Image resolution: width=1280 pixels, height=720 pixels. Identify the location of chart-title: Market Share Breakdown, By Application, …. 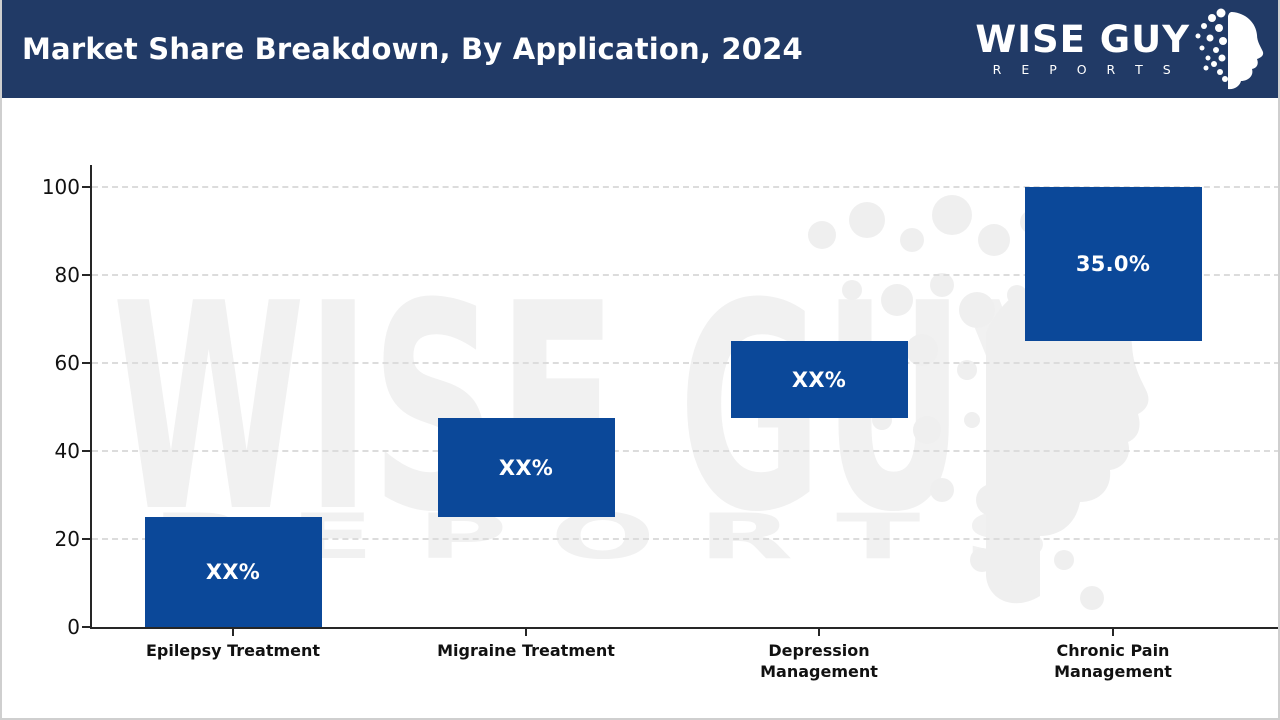
(412, 49).